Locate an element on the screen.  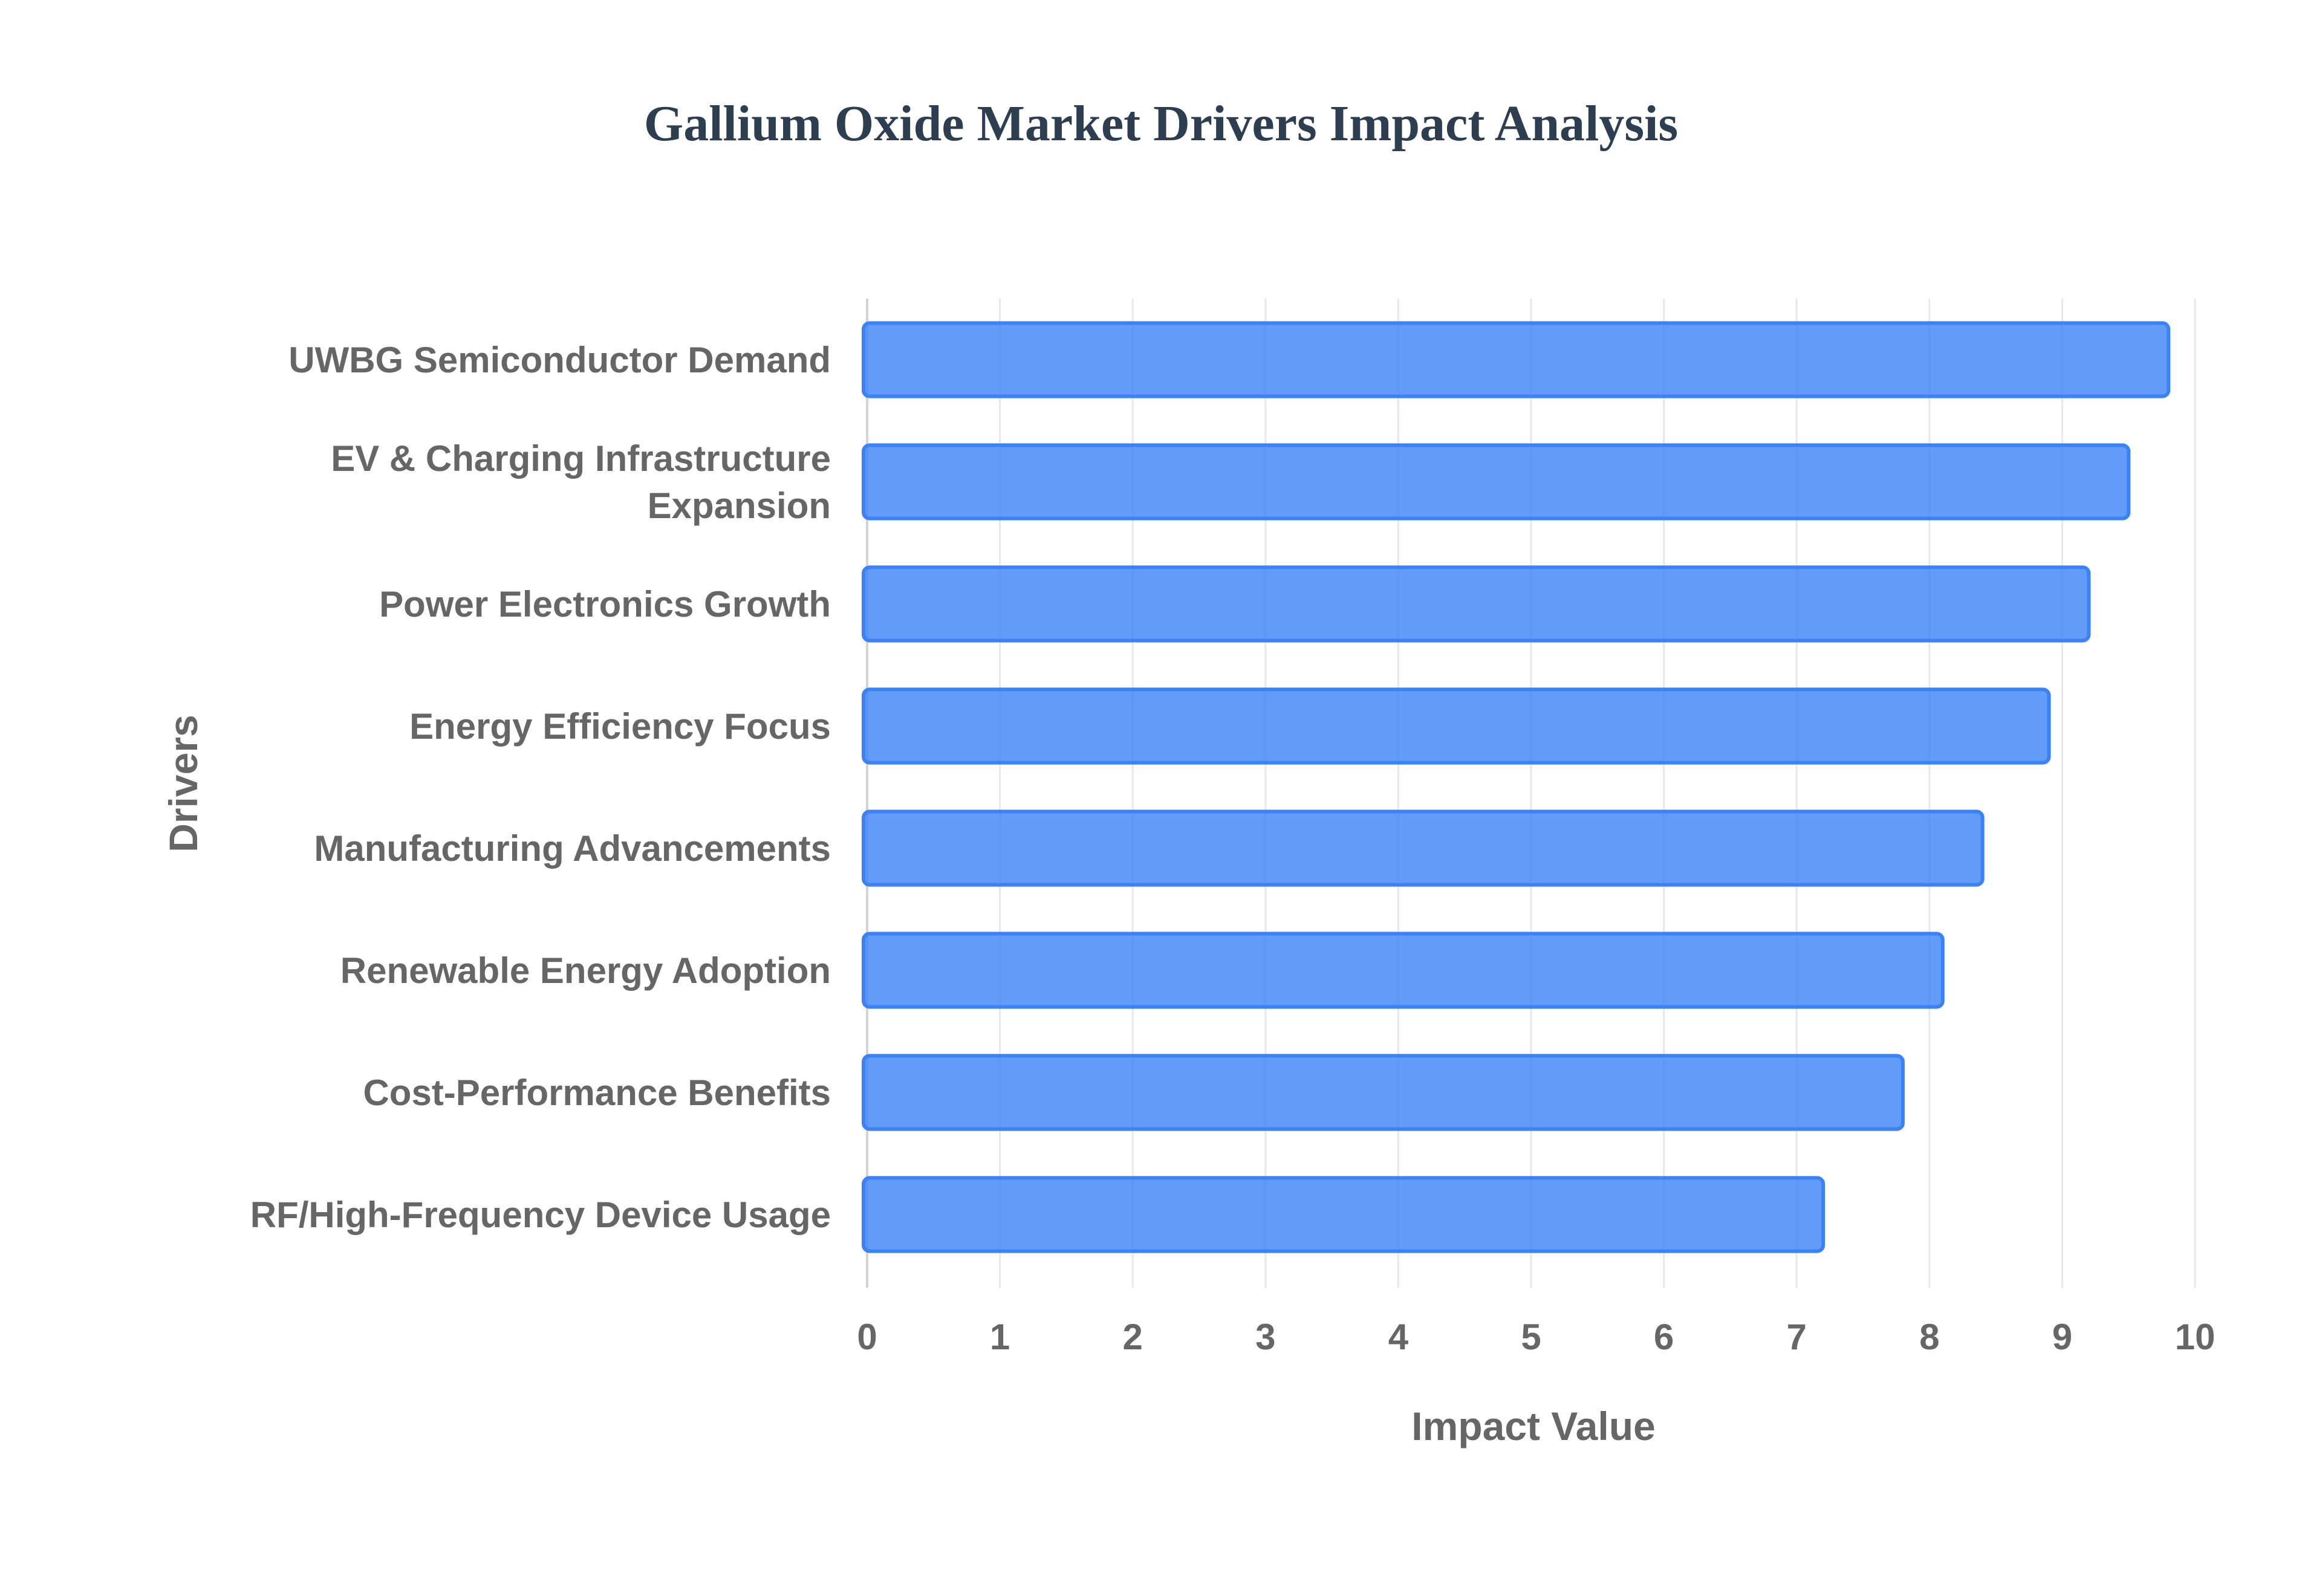
category-label: Manufacturing Advancements is located at coordinates (572, 848).